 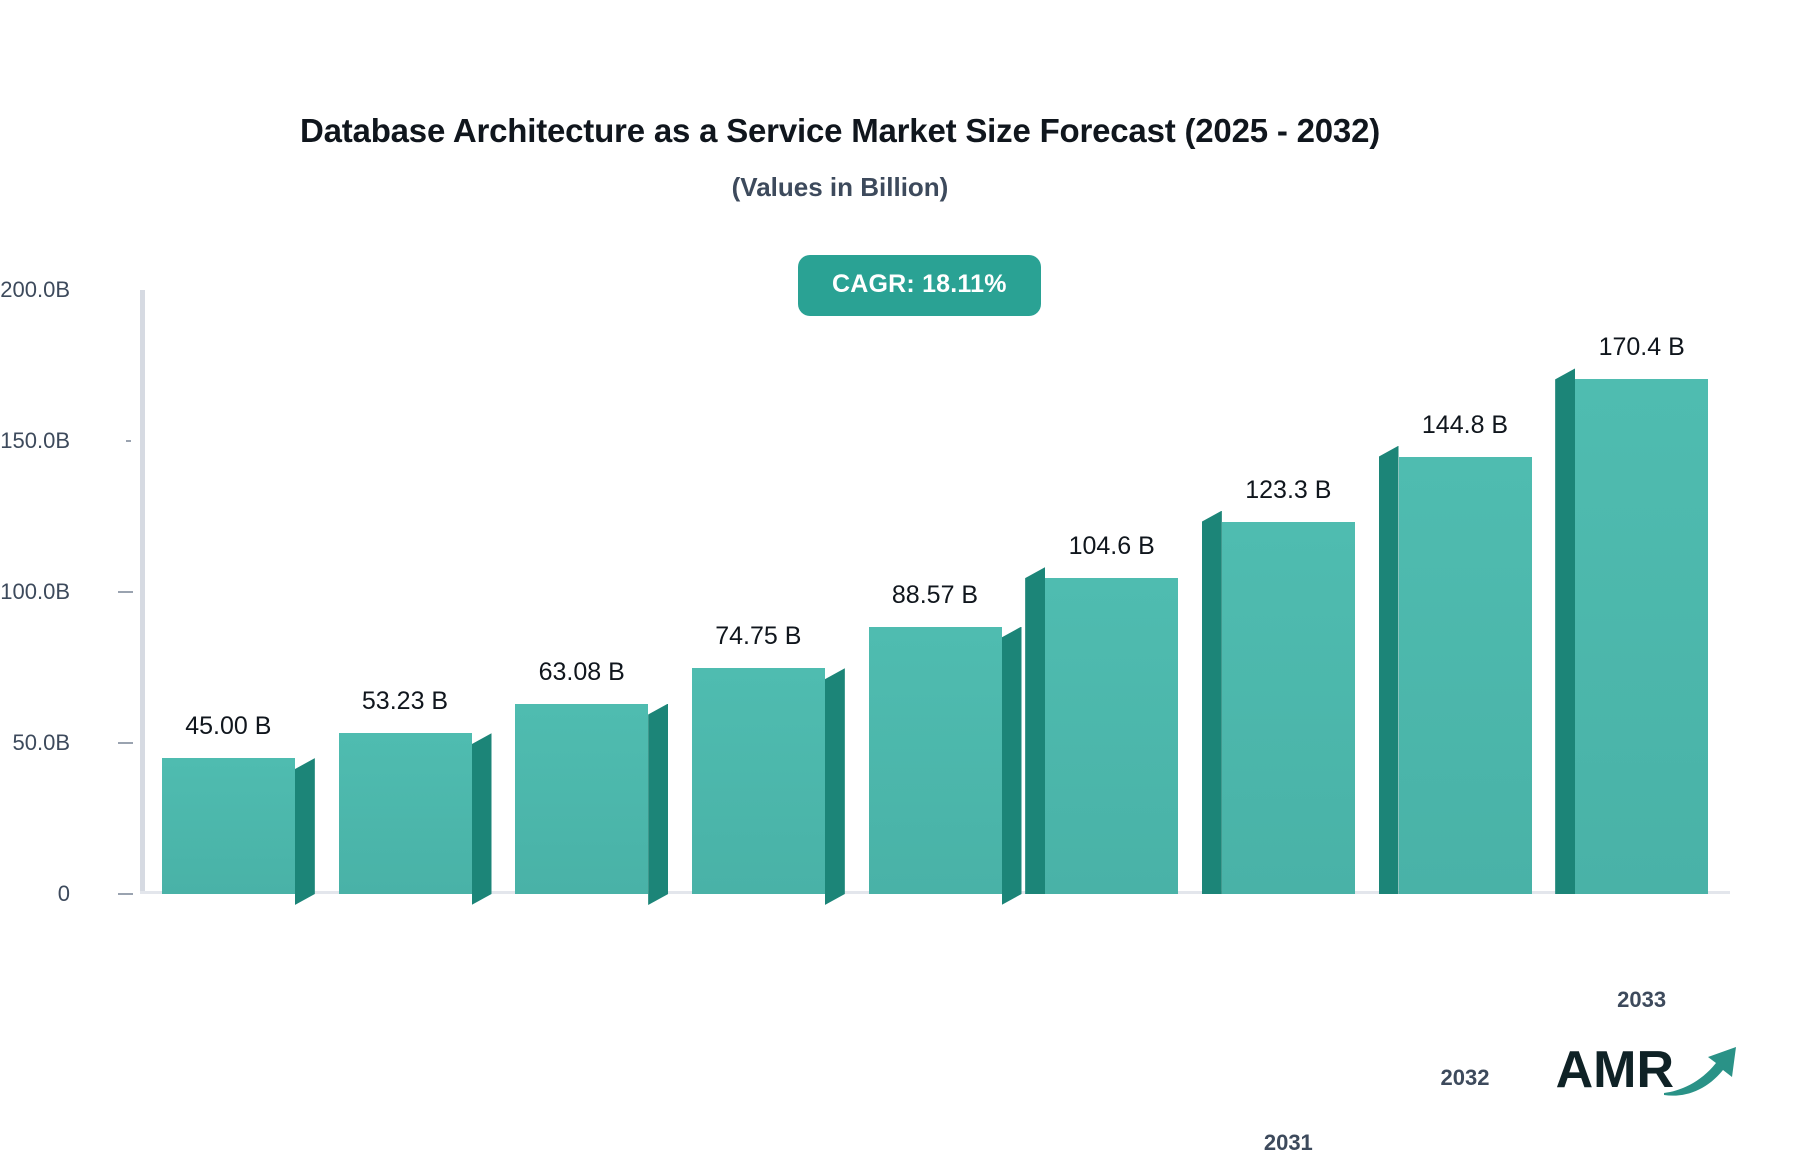 What do you see at coordinates (1465, 424) in the screenshot?
I see `bar-value-label: 144.8 B` at bounding box center [1465, 424].